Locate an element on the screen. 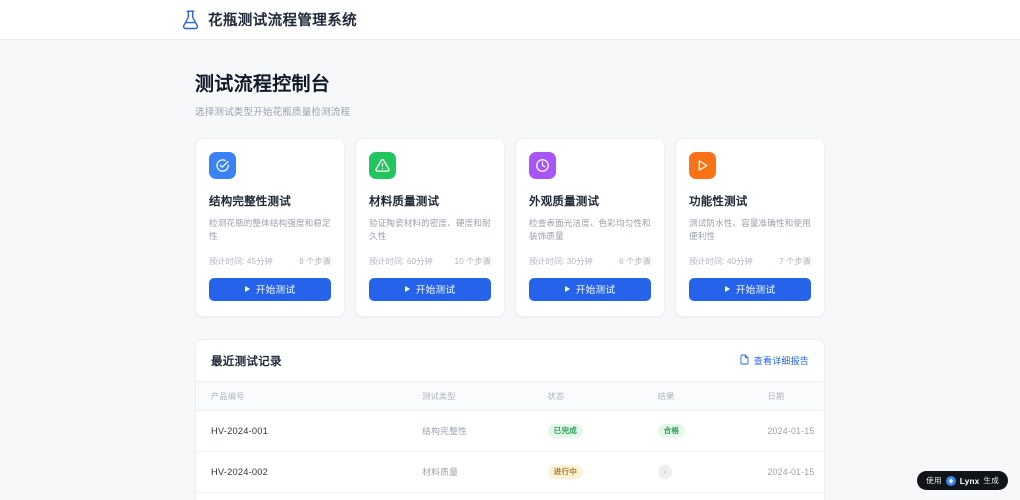 The height and width of the screenshot is (500, 1020). view-detailed-report-link: 查看详细报告 is located at coordinates (774, 360).